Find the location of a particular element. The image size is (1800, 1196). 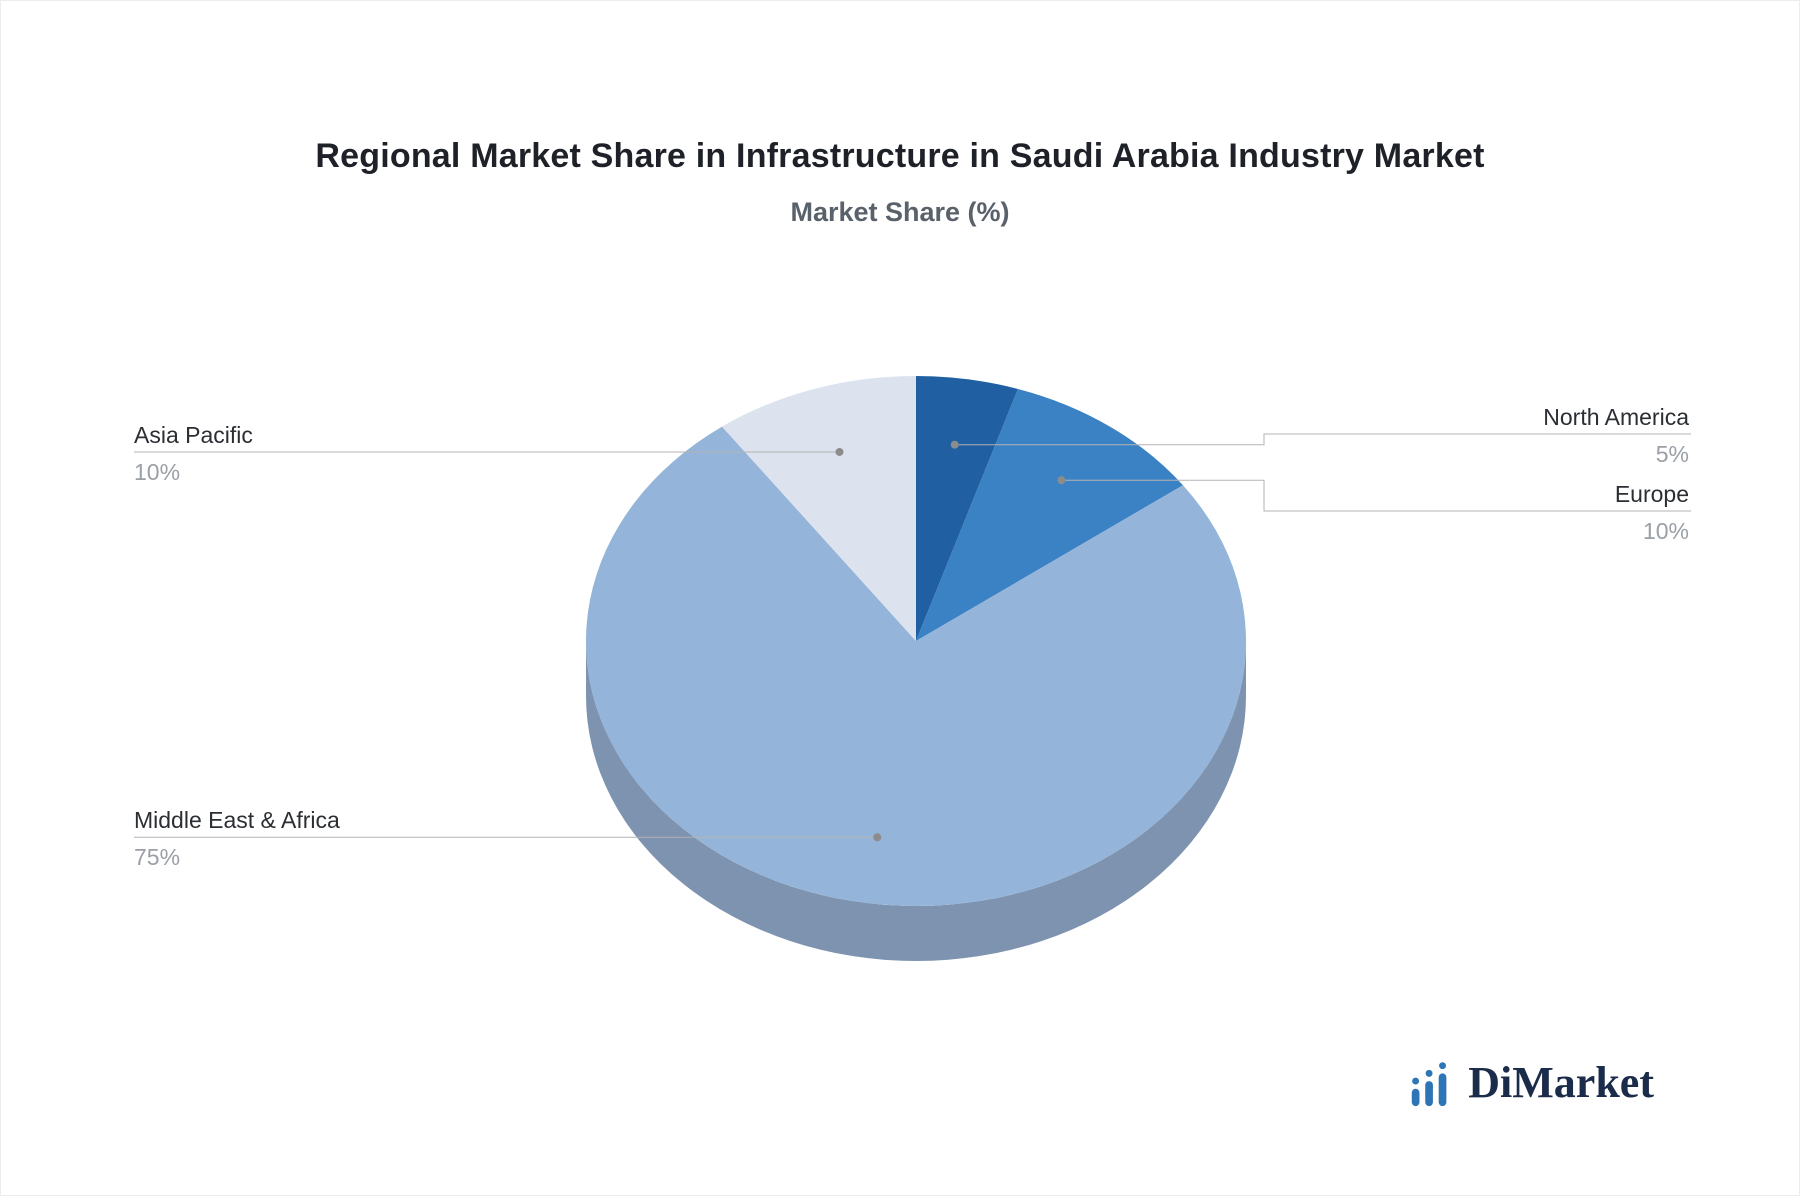

label-middle-east-africa: Middle East & Africa is located at coordinates (237, 820).